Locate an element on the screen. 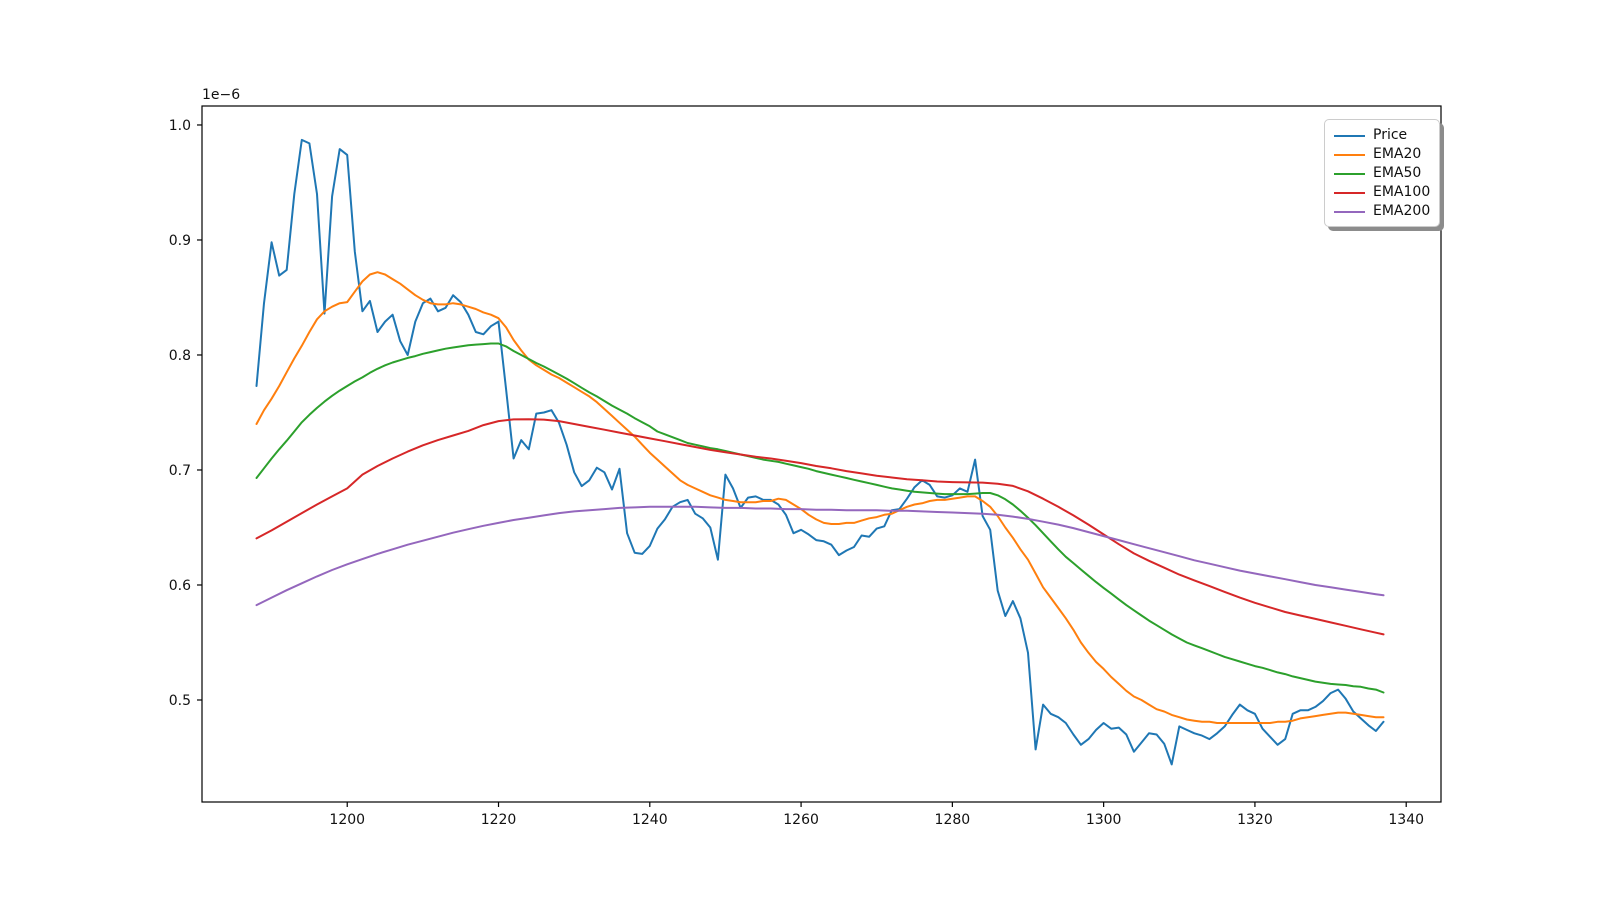  legend-line-sample-ema50 is located at coordinates (1349, 173).